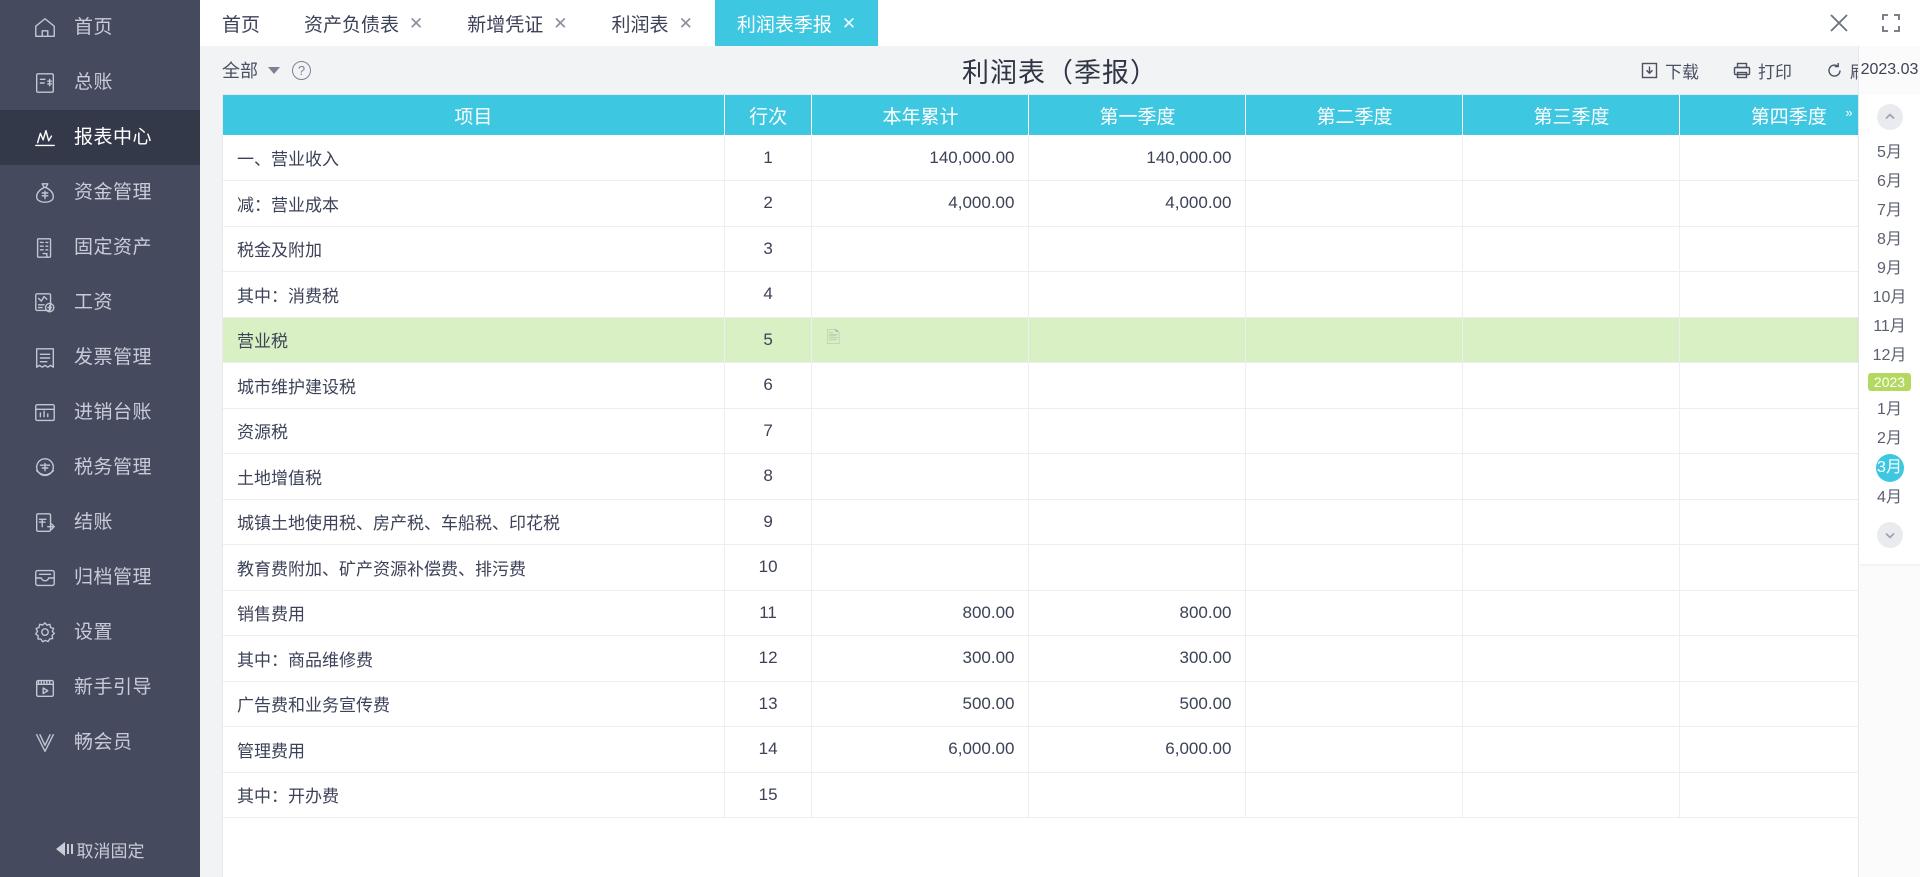 The height and width of the screenshot is (877, 1920). What do you see at coordinates (1889, 268) in the screenshot?
I see `month-item-9月: 9月` at bounding box center [1889, 268].